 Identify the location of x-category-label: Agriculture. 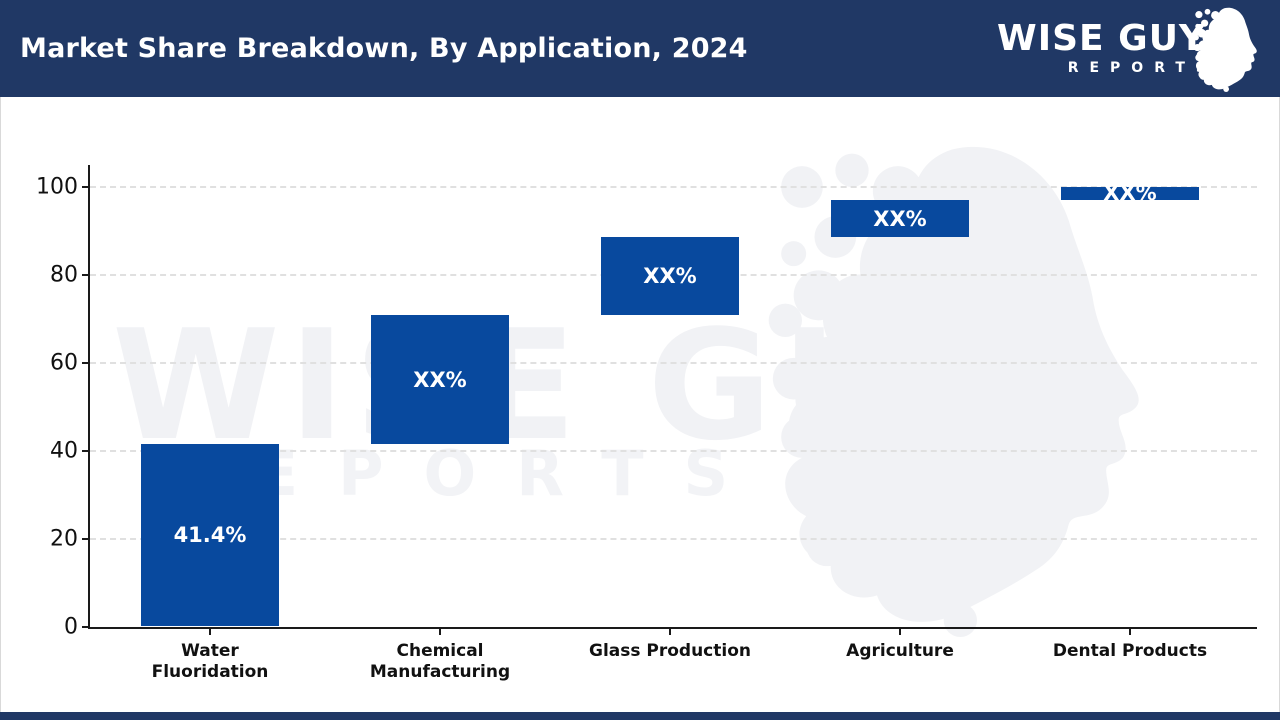
(900, 650).